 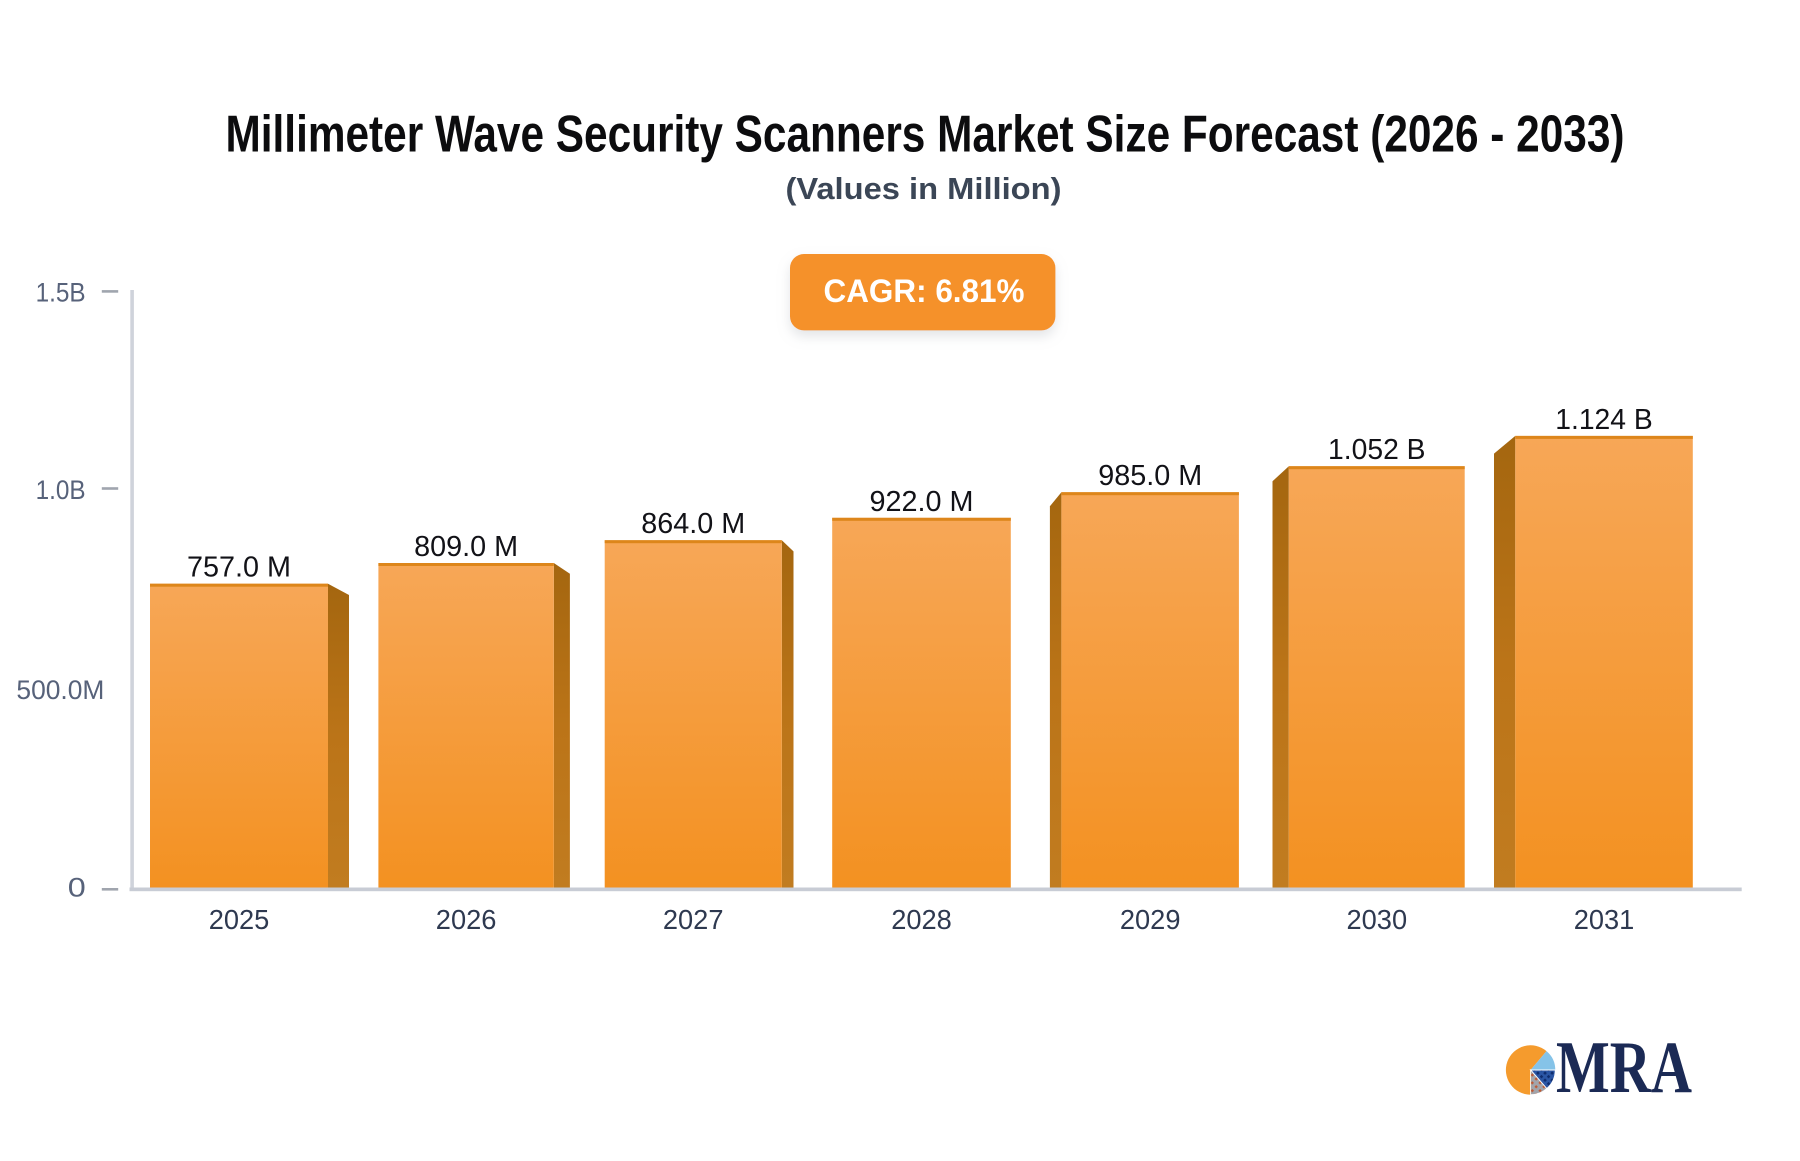 What do you see at coordinates (466, 547) in the screenshot?
I see `svg-text: 809.0 M` at bounding box center [466, 547].